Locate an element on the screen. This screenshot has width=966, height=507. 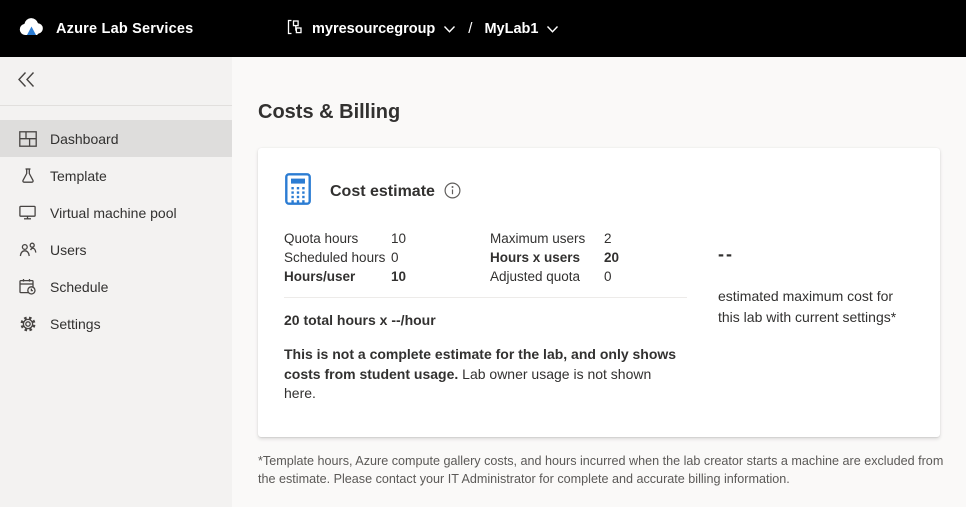
stat-label: Hours/user is located at coordinates (320, 276).